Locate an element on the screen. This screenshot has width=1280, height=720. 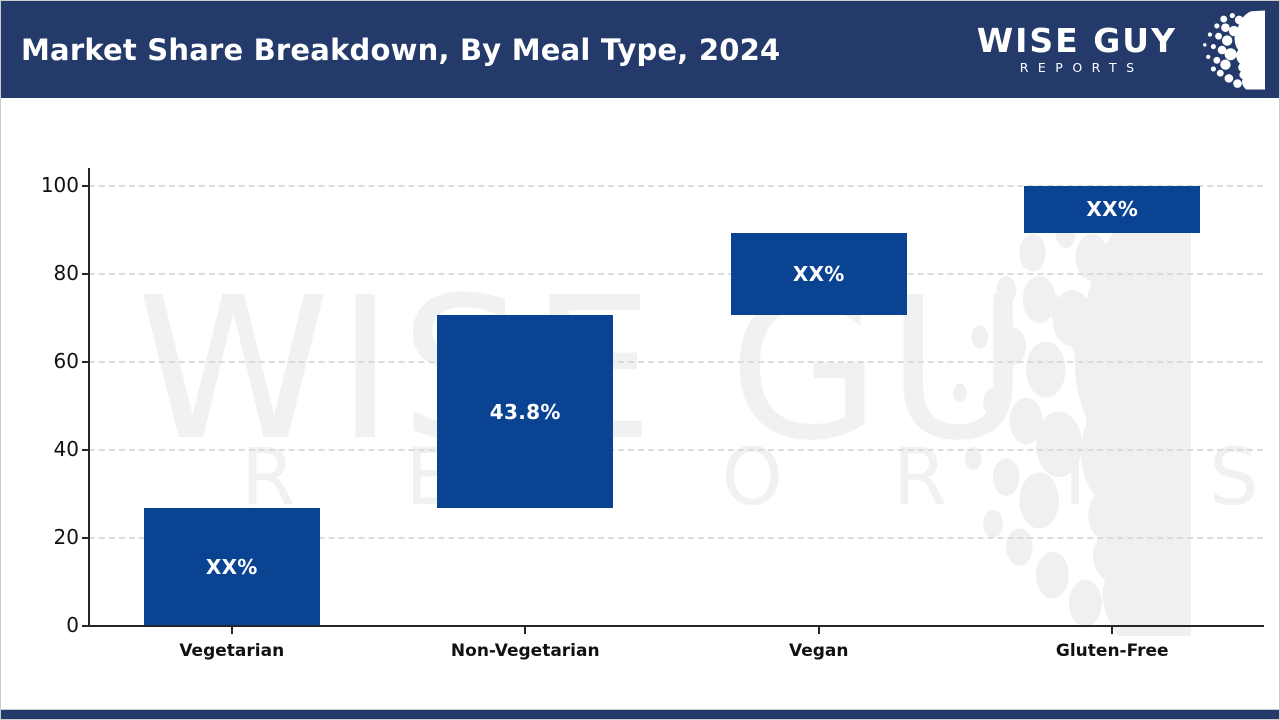
bar-vegan: XX% is located at coordinates (818, 274).